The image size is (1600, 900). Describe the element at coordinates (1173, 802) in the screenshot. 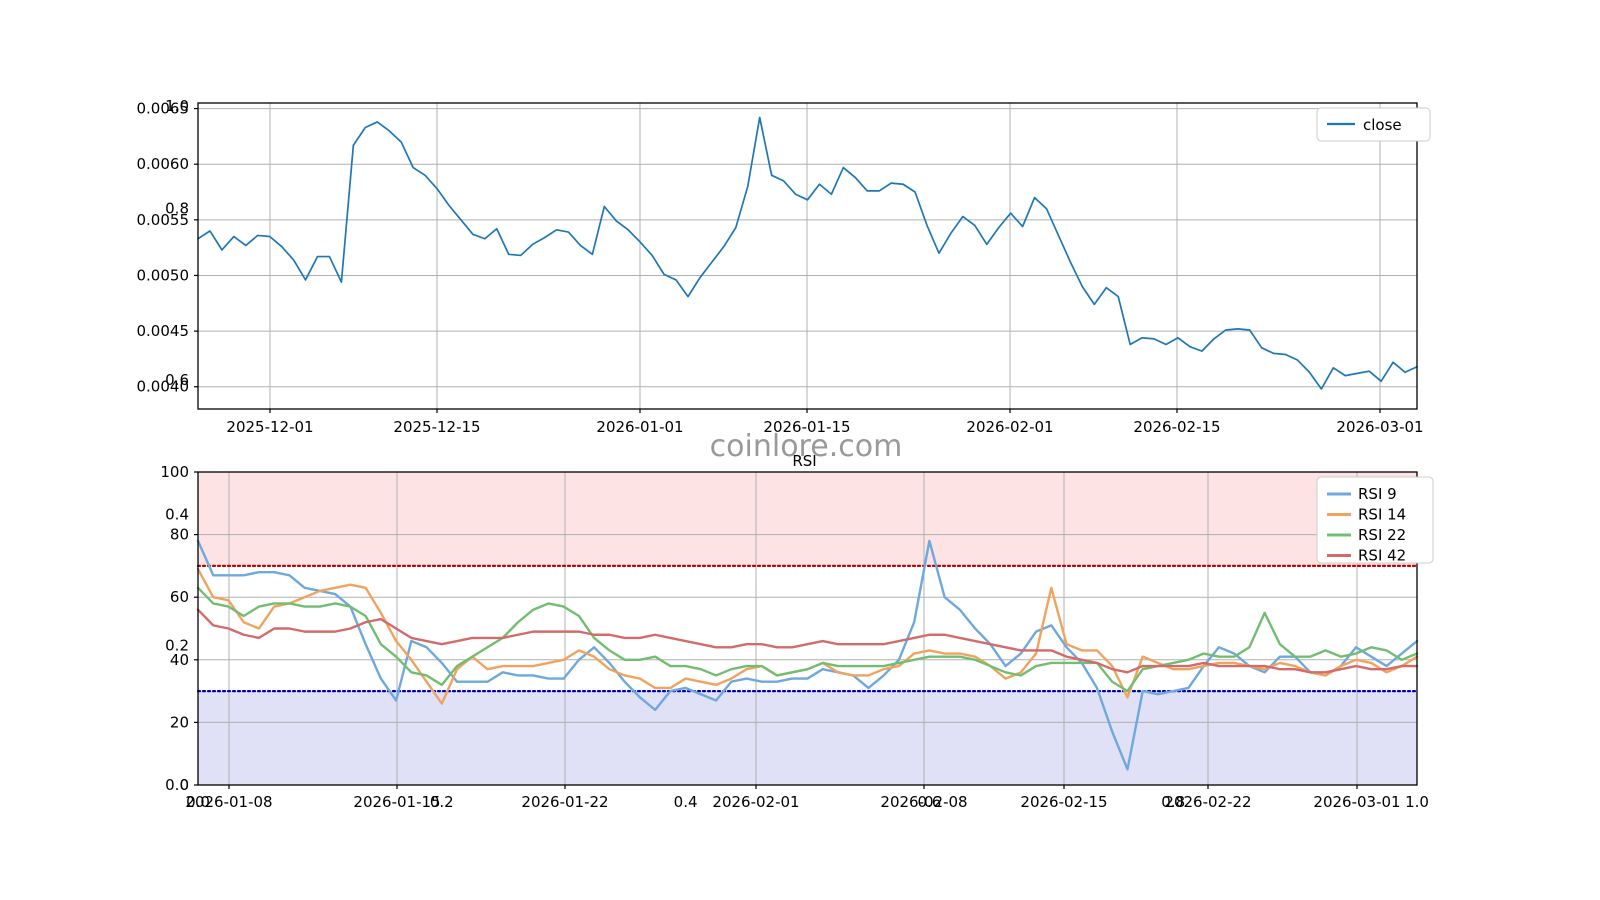

I see `rsi-xtick-overlay-label: 0.8` at that location.